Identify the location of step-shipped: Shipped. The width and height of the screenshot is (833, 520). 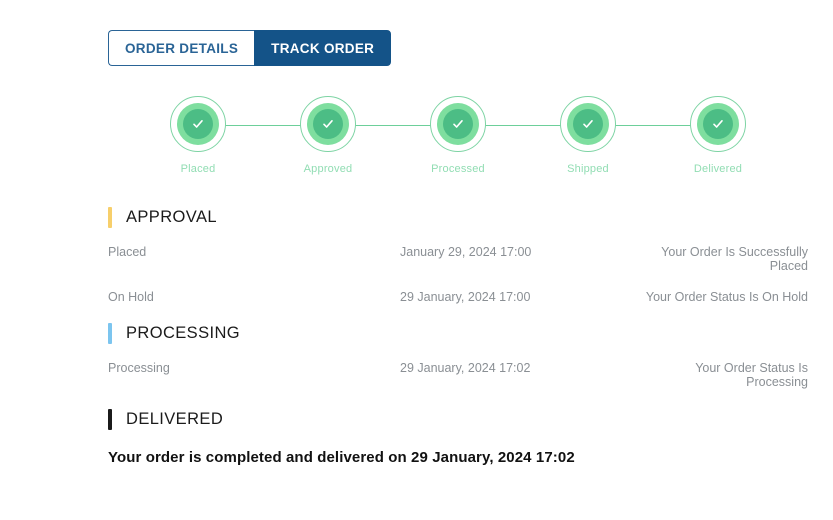
(588, 131).